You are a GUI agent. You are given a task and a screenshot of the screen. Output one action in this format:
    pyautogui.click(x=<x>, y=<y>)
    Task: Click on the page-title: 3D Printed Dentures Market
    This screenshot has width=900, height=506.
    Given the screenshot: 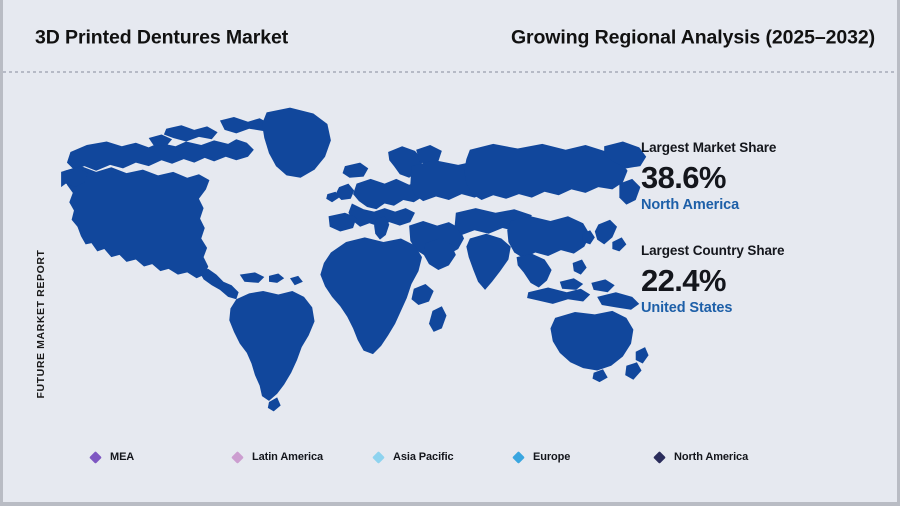 What is the action you would take?
    pyautogui.click(x=162, y=37)
    